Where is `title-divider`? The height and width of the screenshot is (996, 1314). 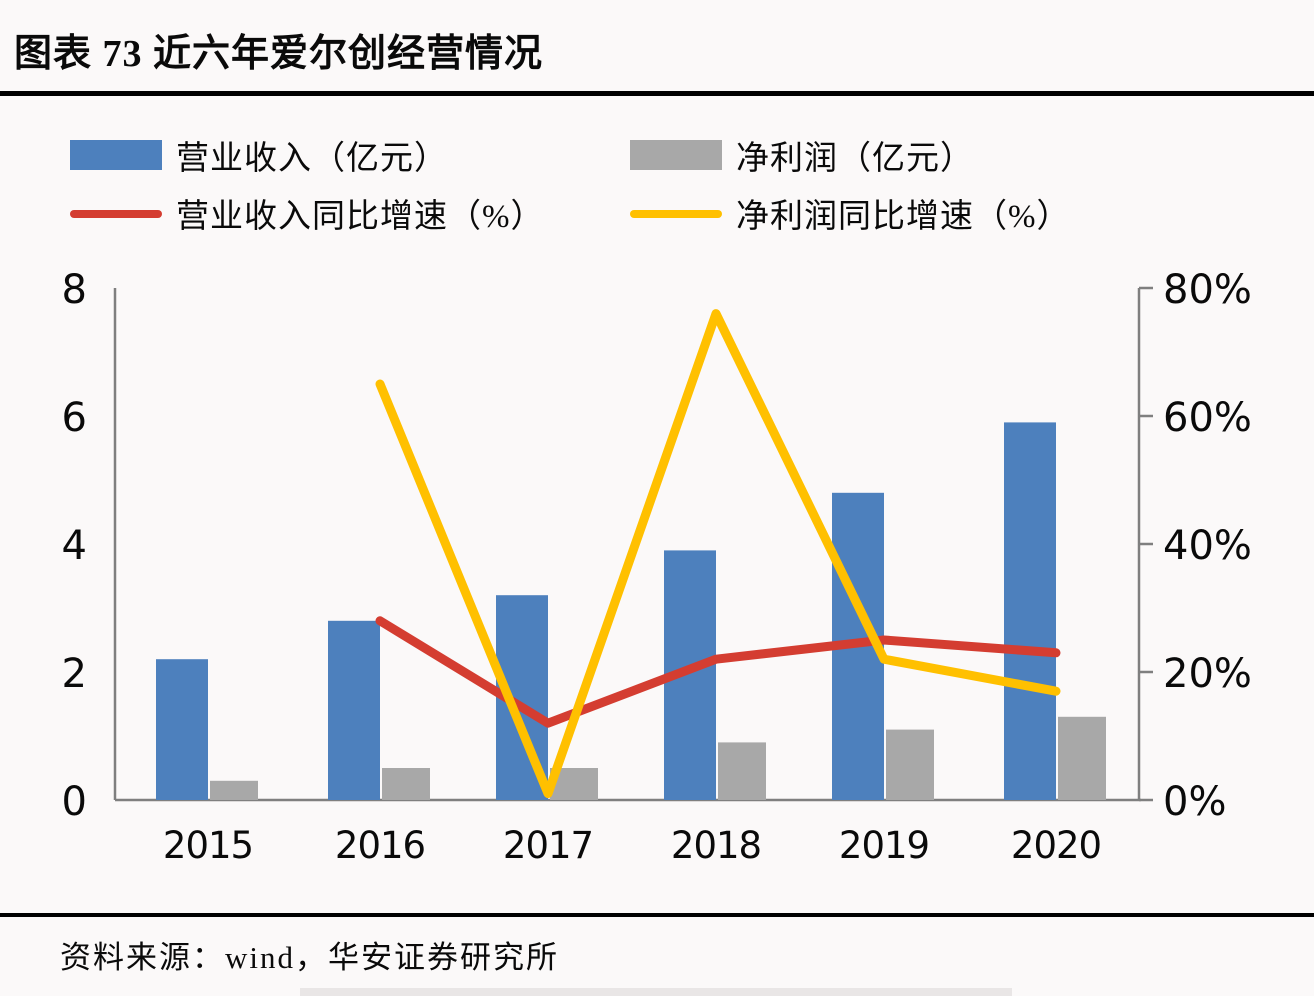 title-divider is located at coordinates (657, 93).